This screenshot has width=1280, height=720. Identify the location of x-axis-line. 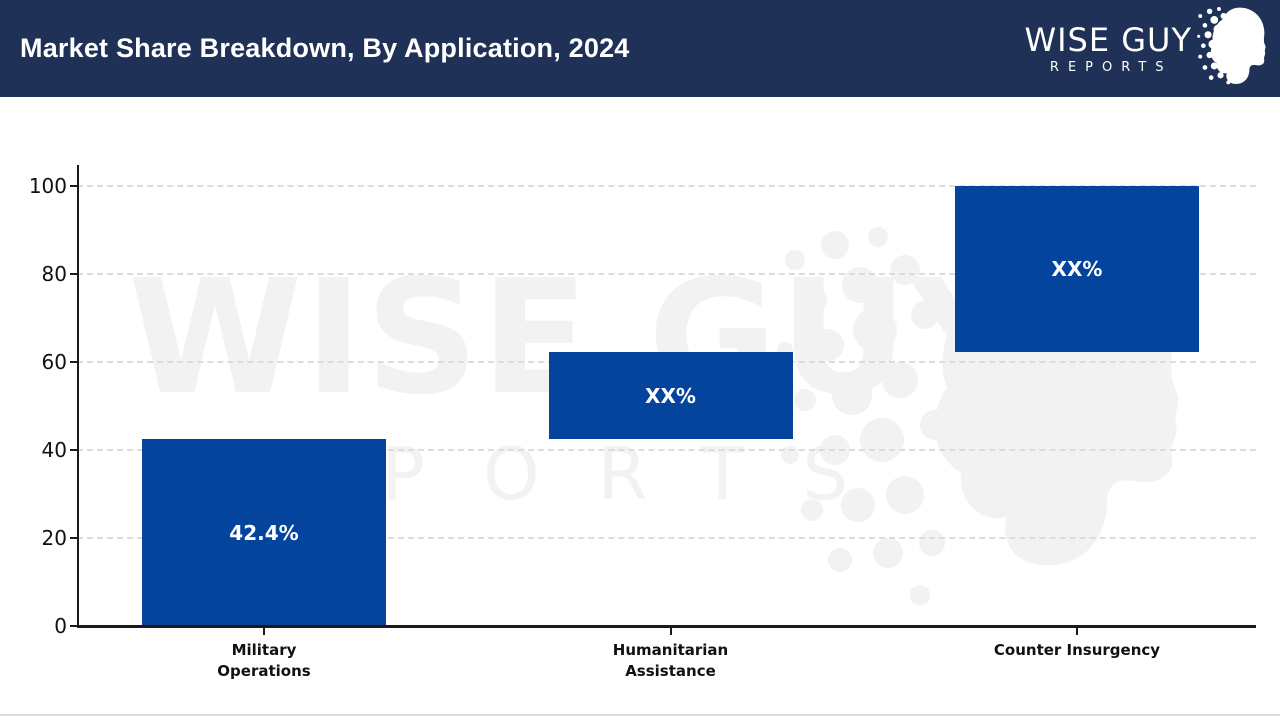
(666, 626).